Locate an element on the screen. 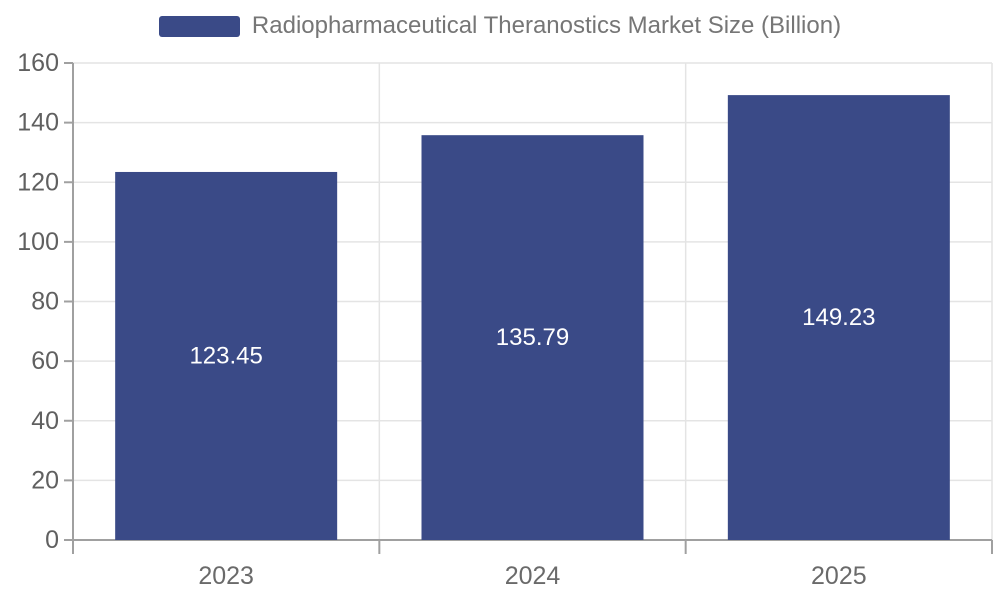  x-tick-label: 2023 is located at coordinates (226, 576).